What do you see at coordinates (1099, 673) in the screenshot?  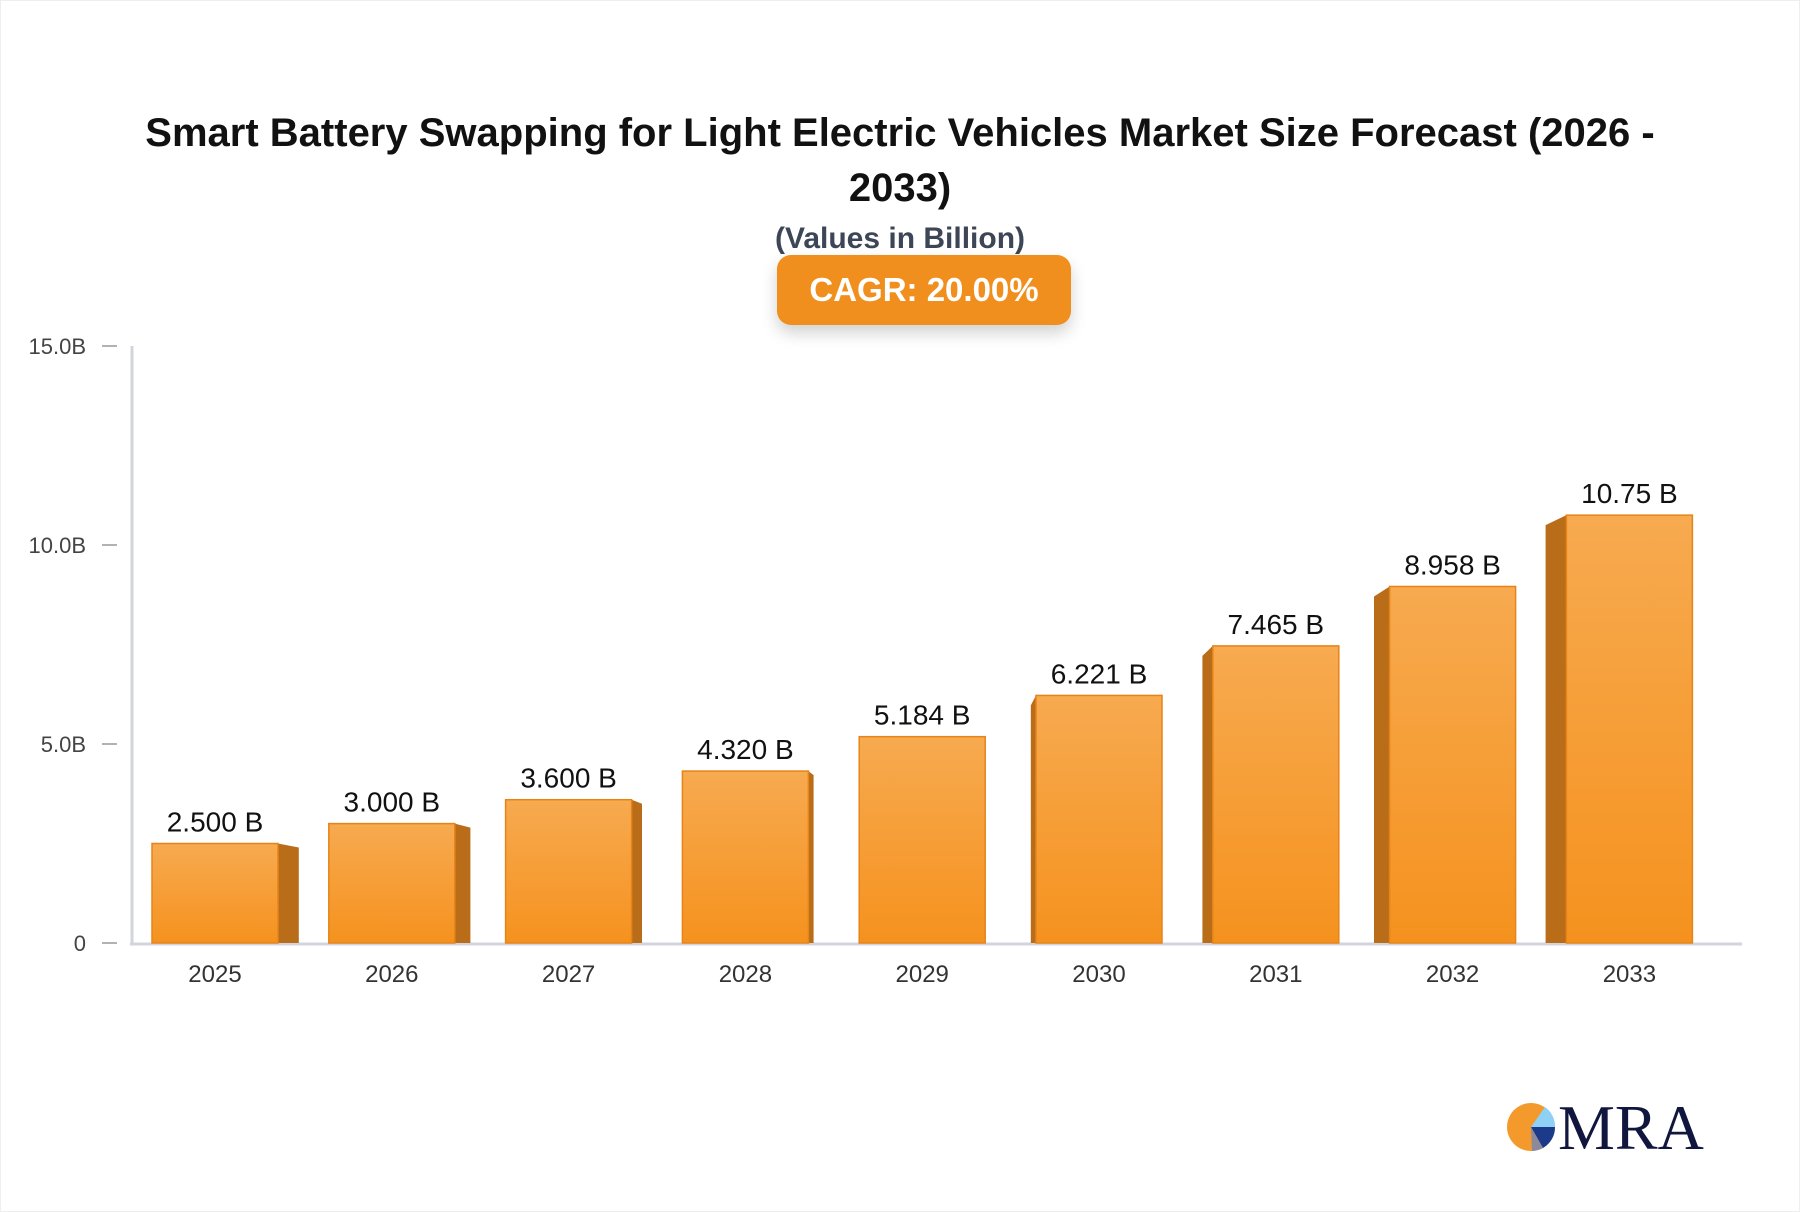 I see `data-label: 6.221 B` at bounding box center [1099, 673].